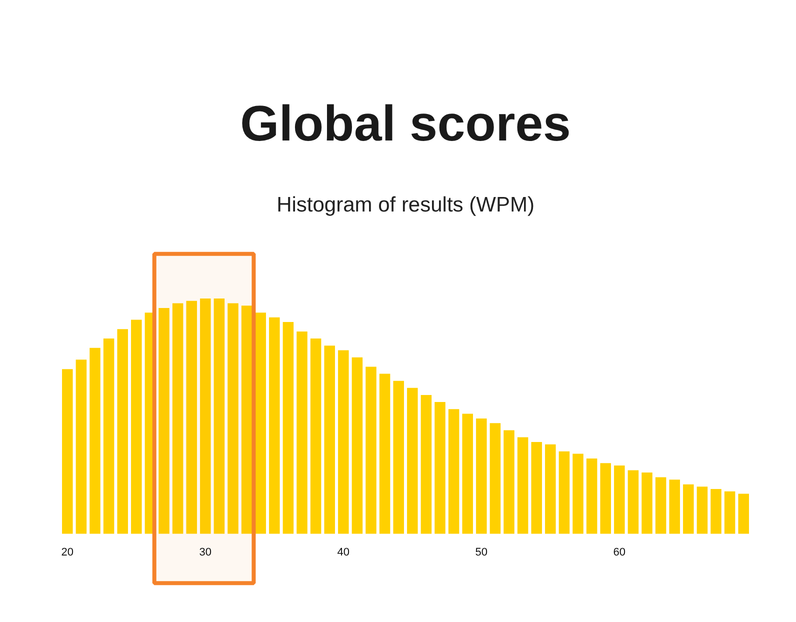 The width and height of the screenshot is (796, 622). Describe the element at coordinates (343, 552) in the screenshot. I see `x-tick-label: 40` at that location.